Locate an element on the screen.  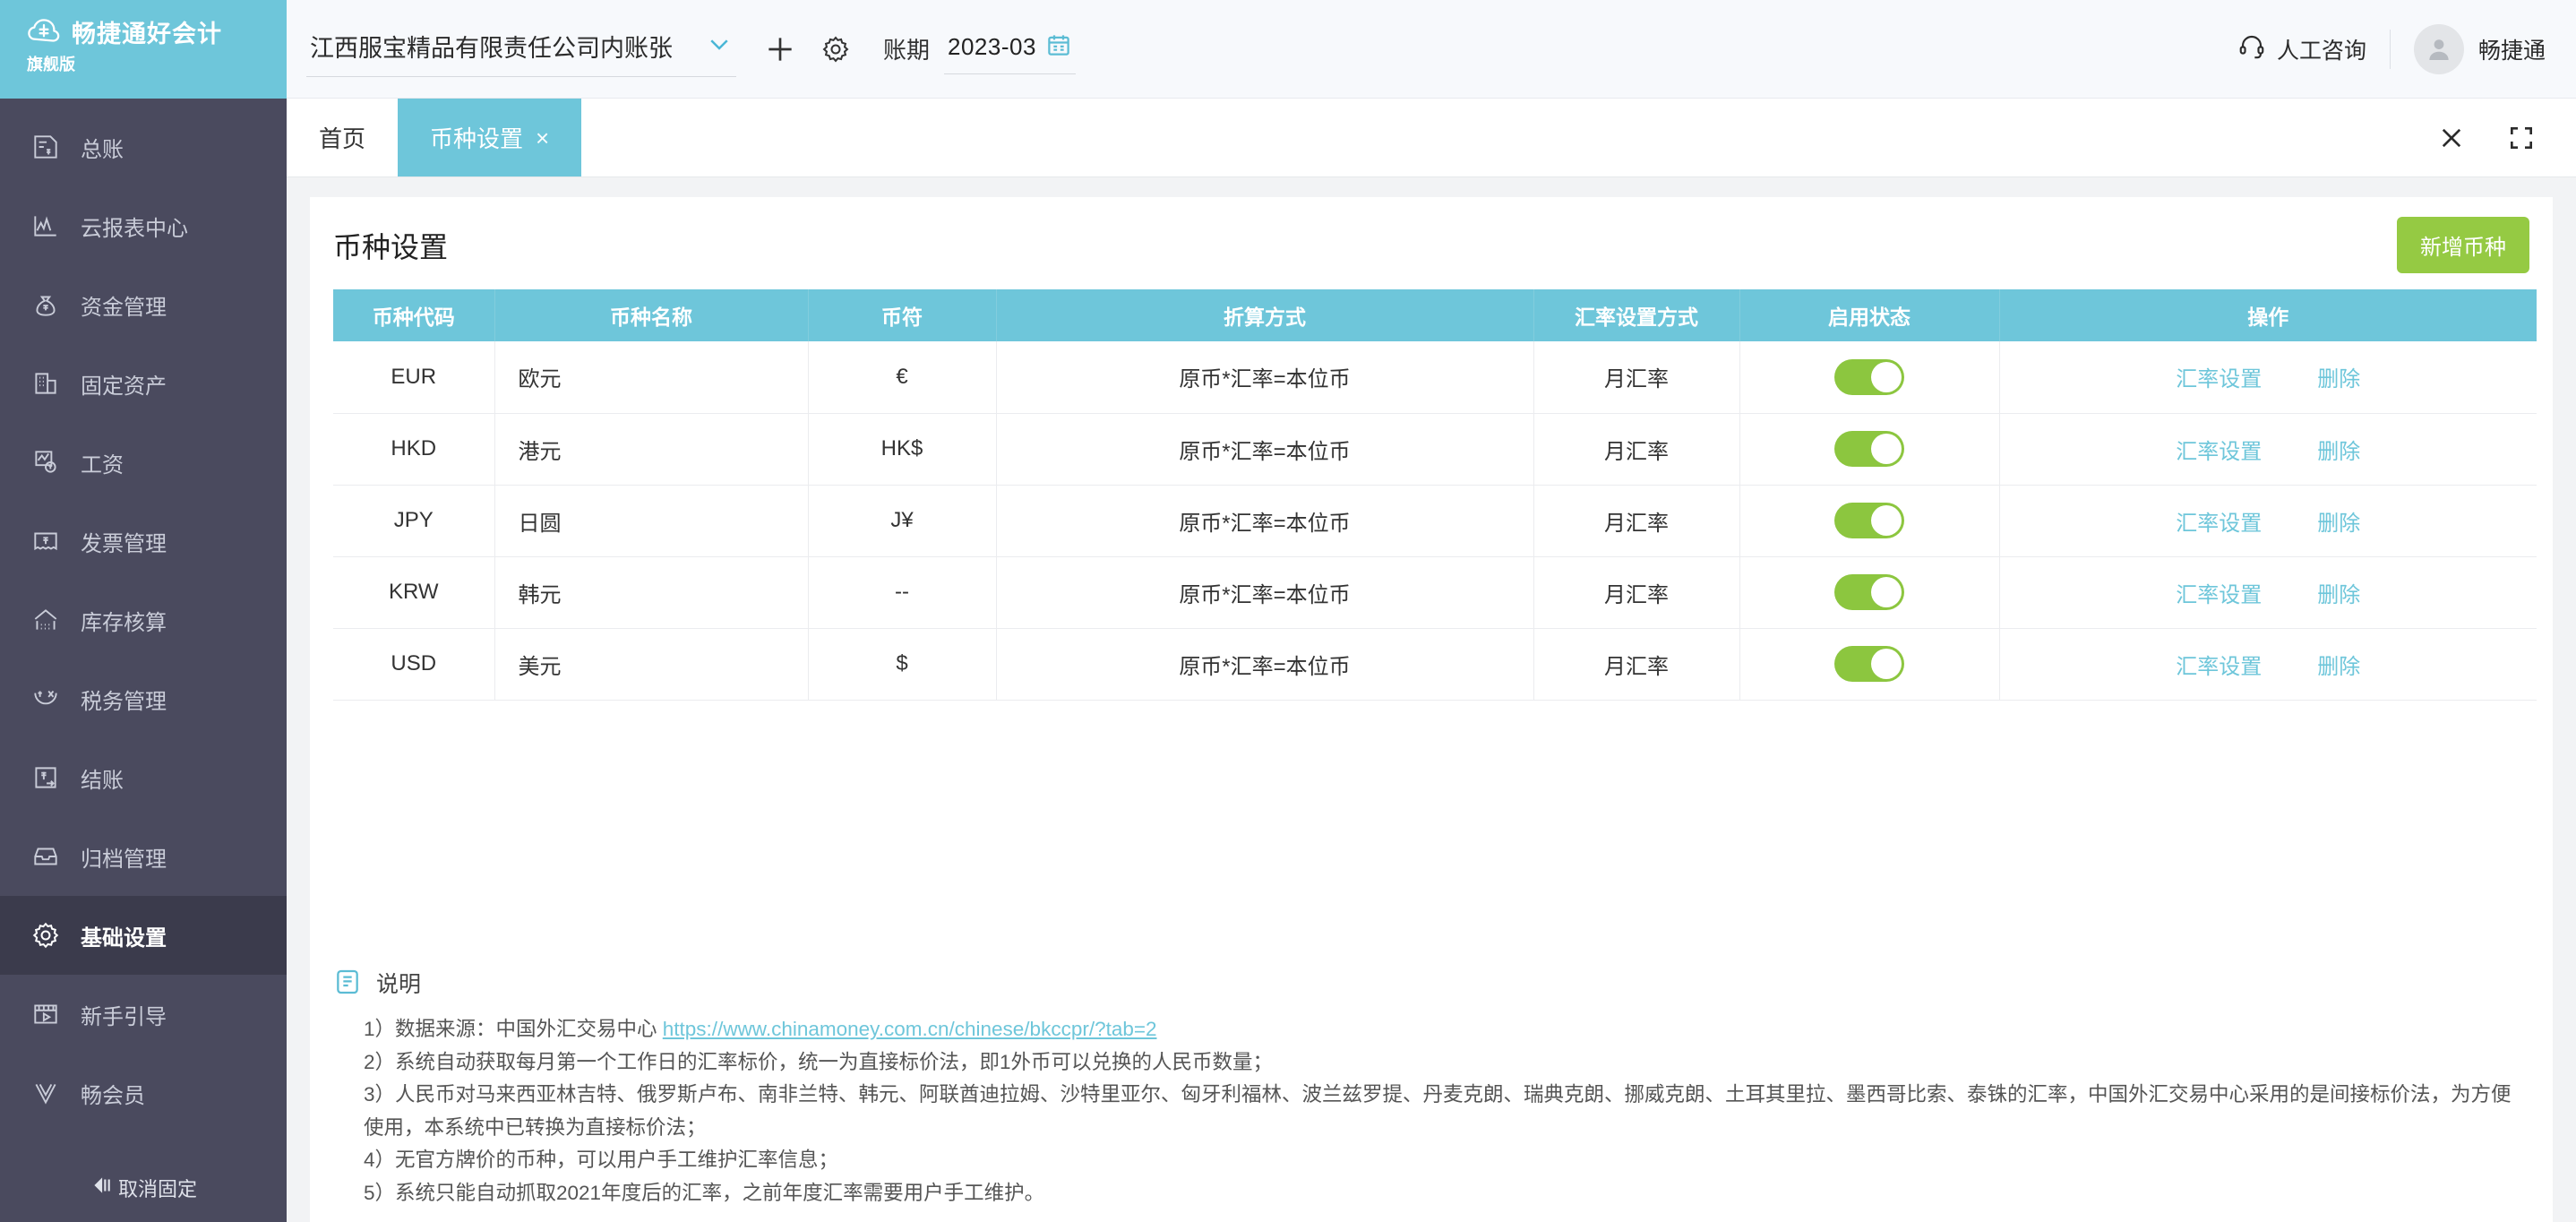
sidebar-item-label: 发票管理 is located at coordinates (124, 543).